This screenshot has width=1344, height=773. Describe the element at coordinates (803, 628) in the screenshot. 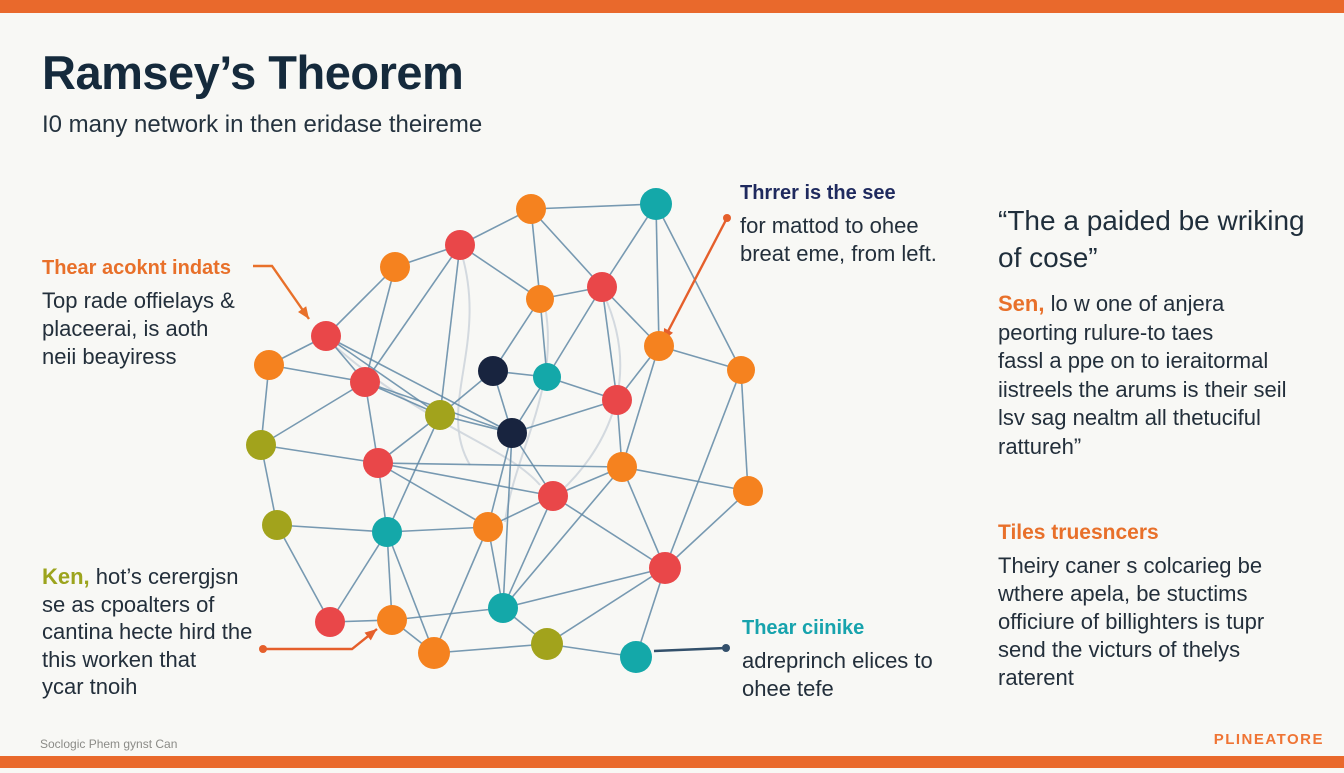

I see `annotation-heading: Thear ciinike` at that location.